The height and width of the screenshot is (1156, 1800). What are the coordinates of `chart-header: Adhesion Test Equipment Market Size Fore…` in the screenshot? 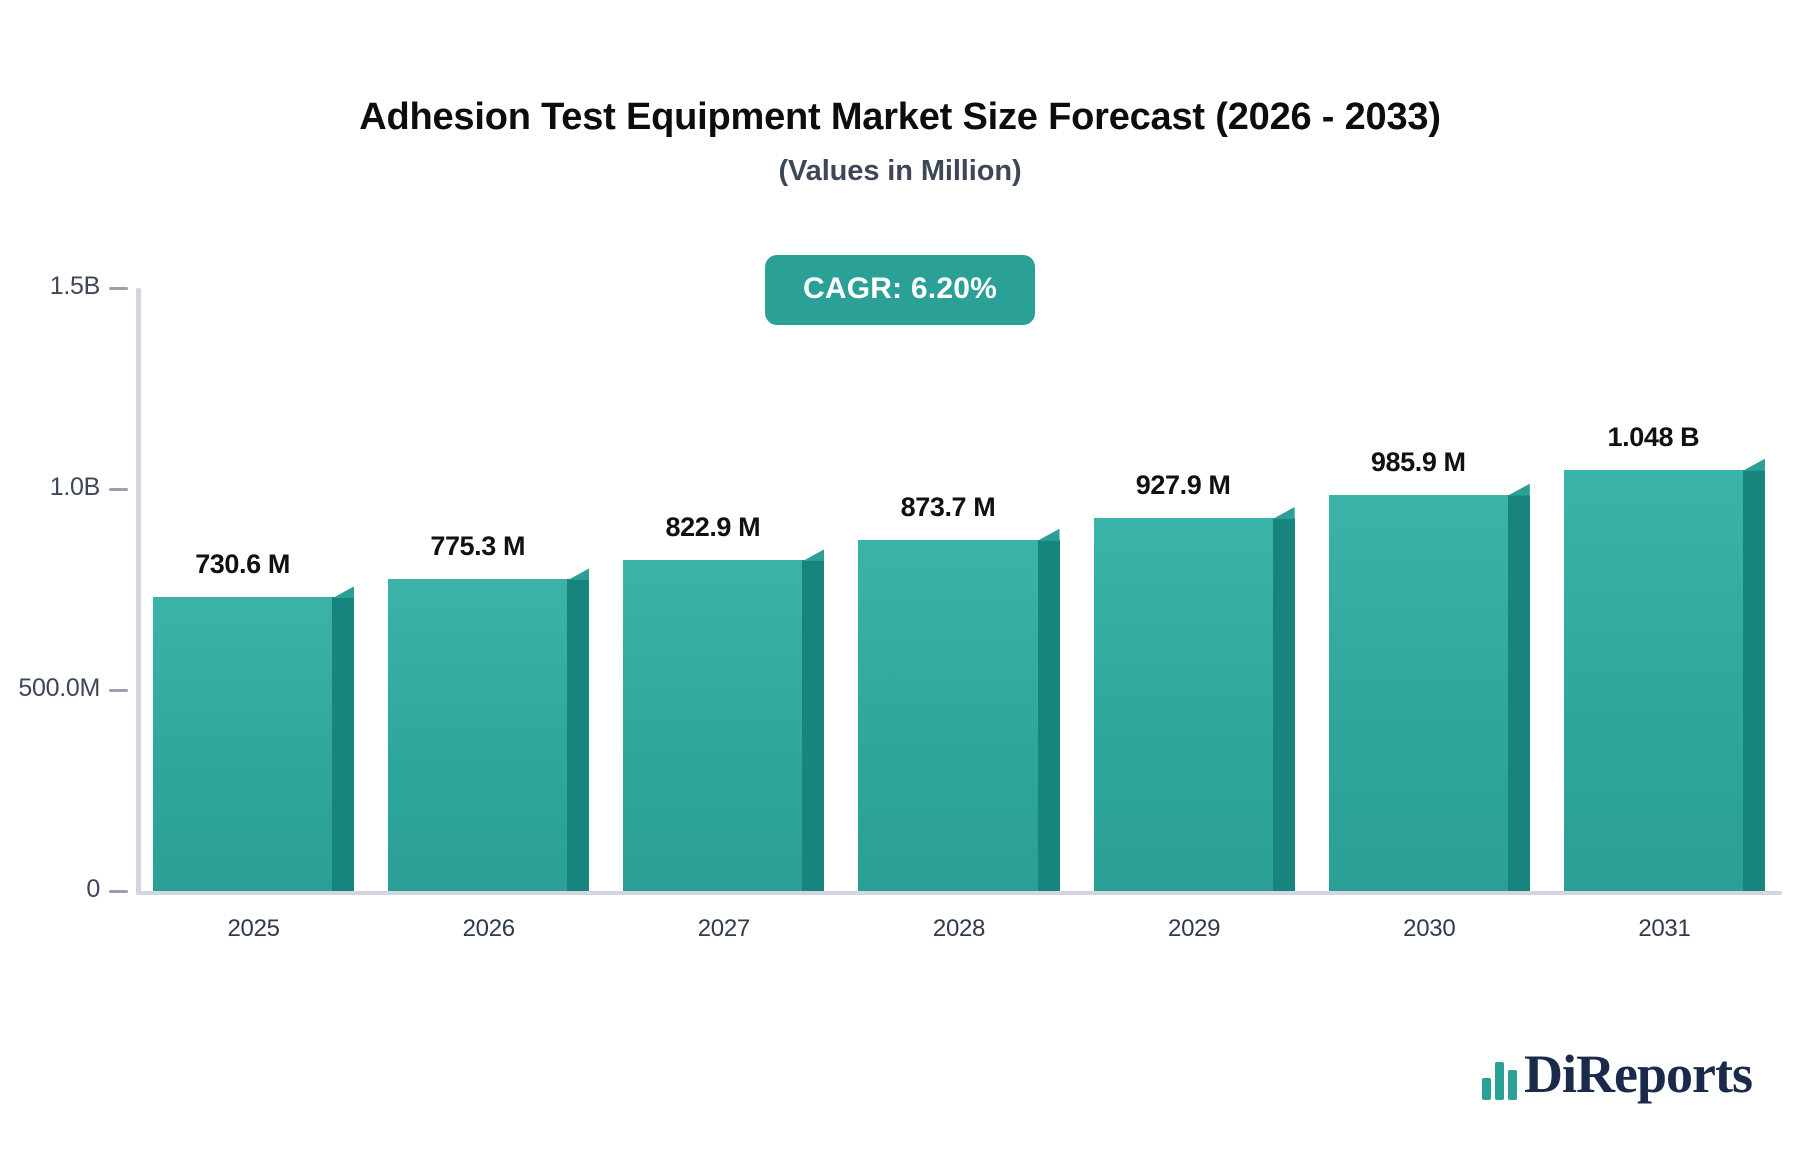 It's located at (900, 142).